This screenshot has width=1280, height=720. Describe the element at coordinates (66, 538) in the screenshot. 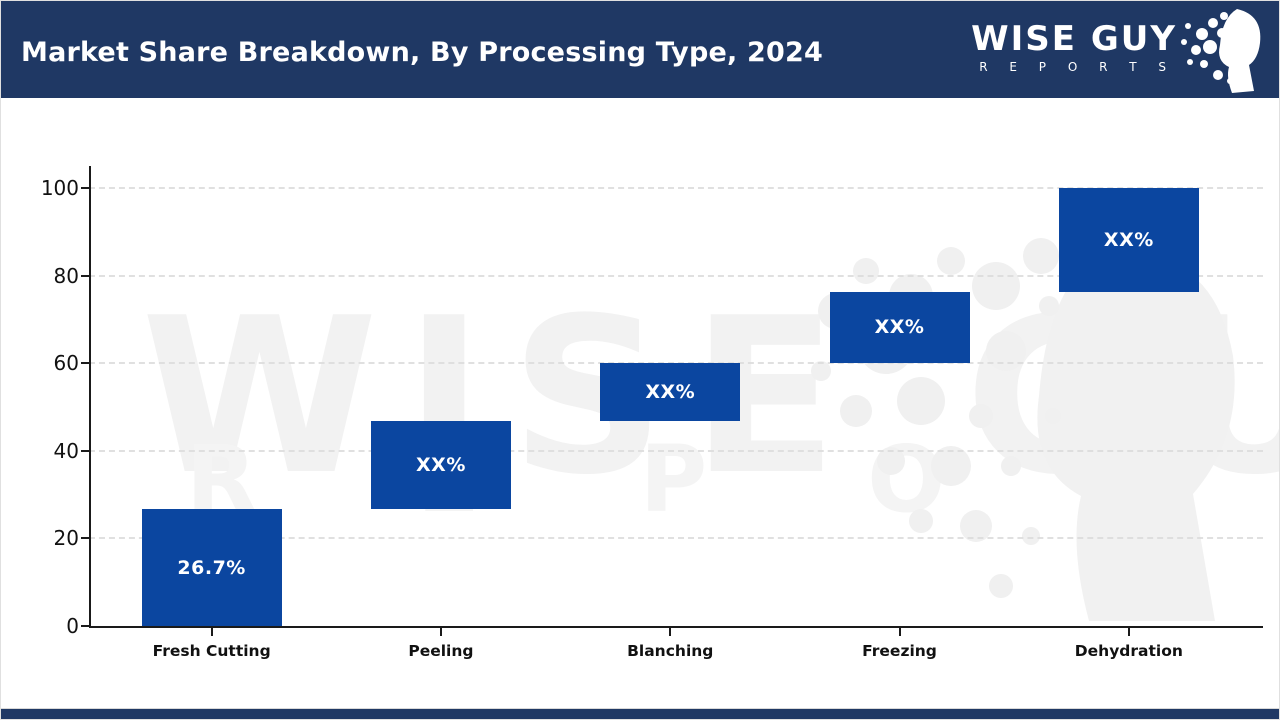

I see `y-axis-tick-label: 20` at that location.